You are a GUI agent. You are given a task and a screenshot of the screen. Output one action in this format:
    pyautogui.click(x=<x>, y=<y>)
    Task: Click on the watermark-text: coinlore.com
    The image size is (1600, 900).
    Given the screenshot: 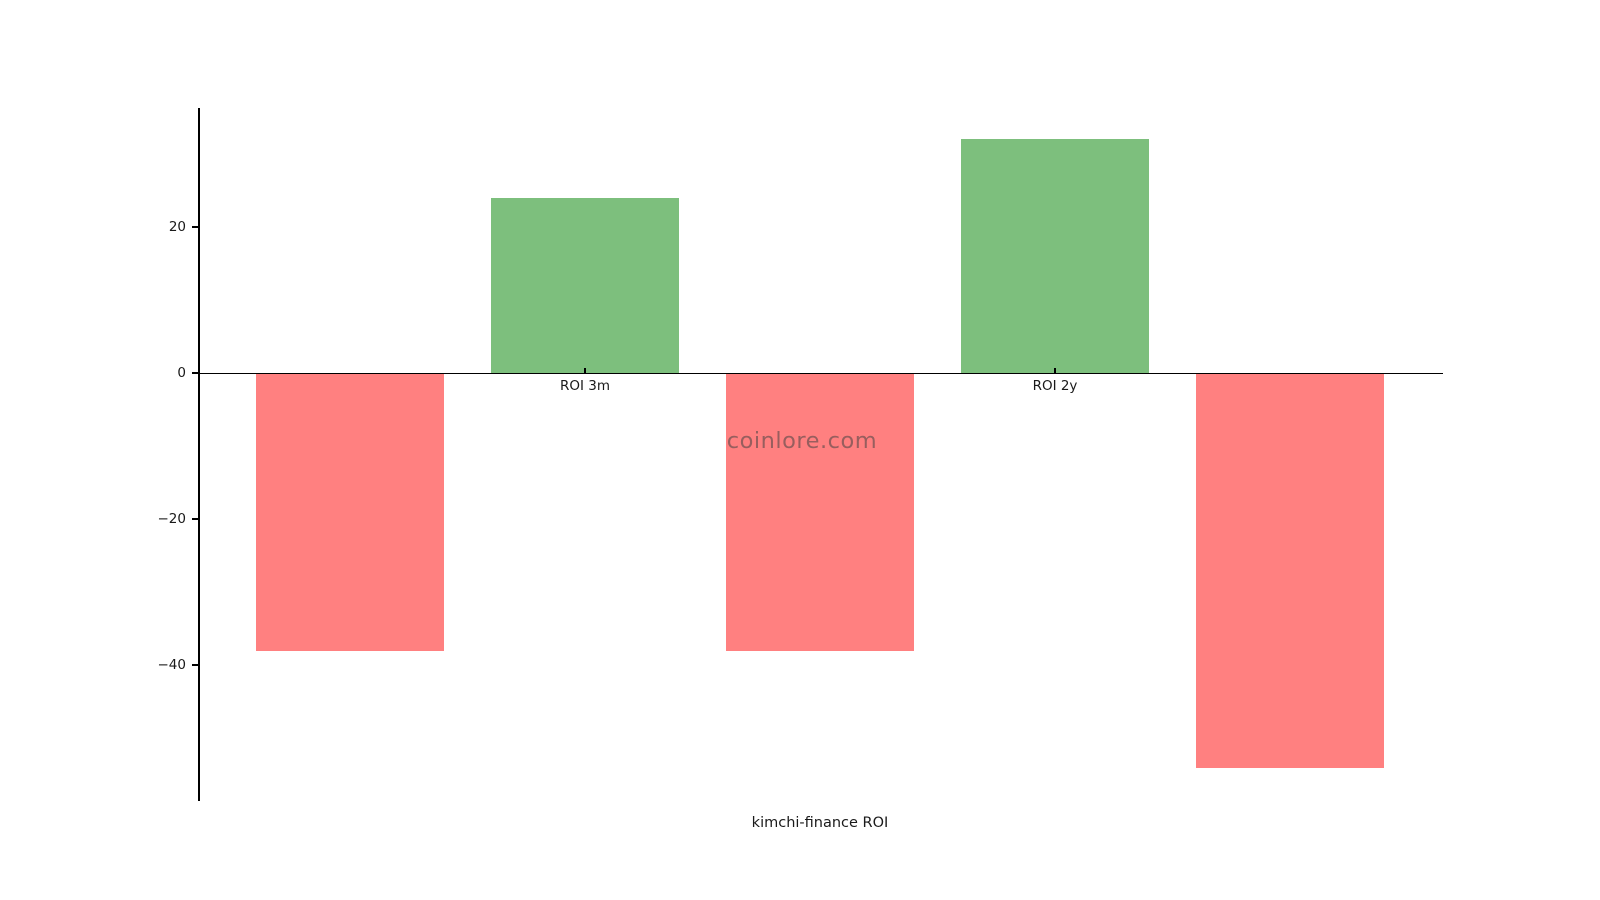 What is the action you would take?
    pyautogui.click(x=802, y=441)
    